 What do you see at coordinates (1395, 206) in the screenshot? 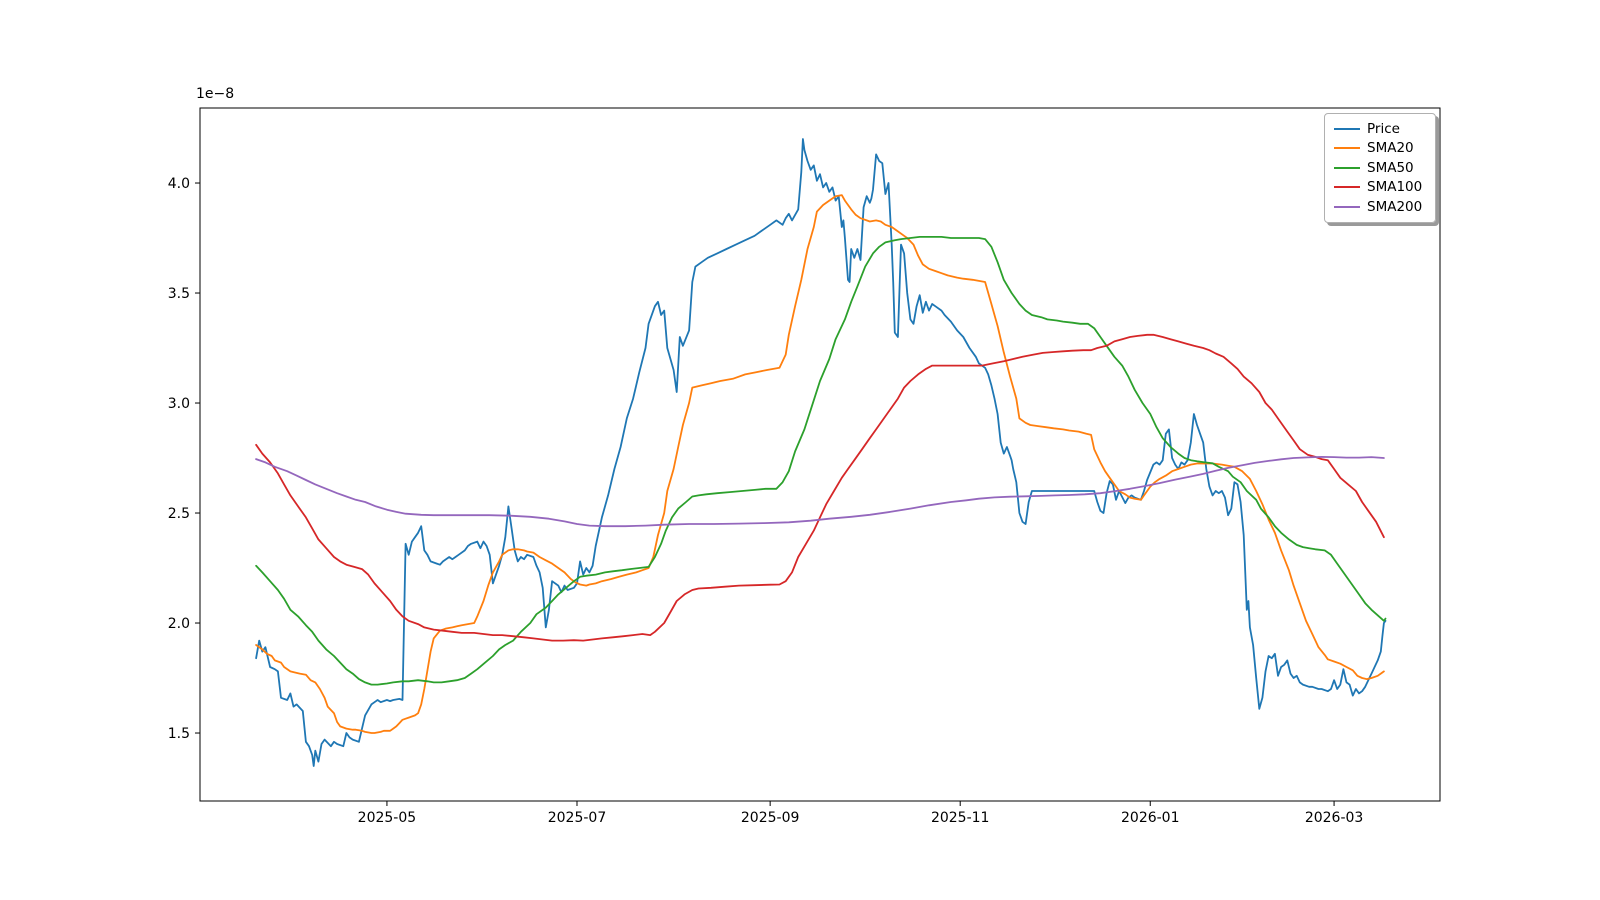
I see `legend-label: SMA200` at bounding box center [1395, 206].